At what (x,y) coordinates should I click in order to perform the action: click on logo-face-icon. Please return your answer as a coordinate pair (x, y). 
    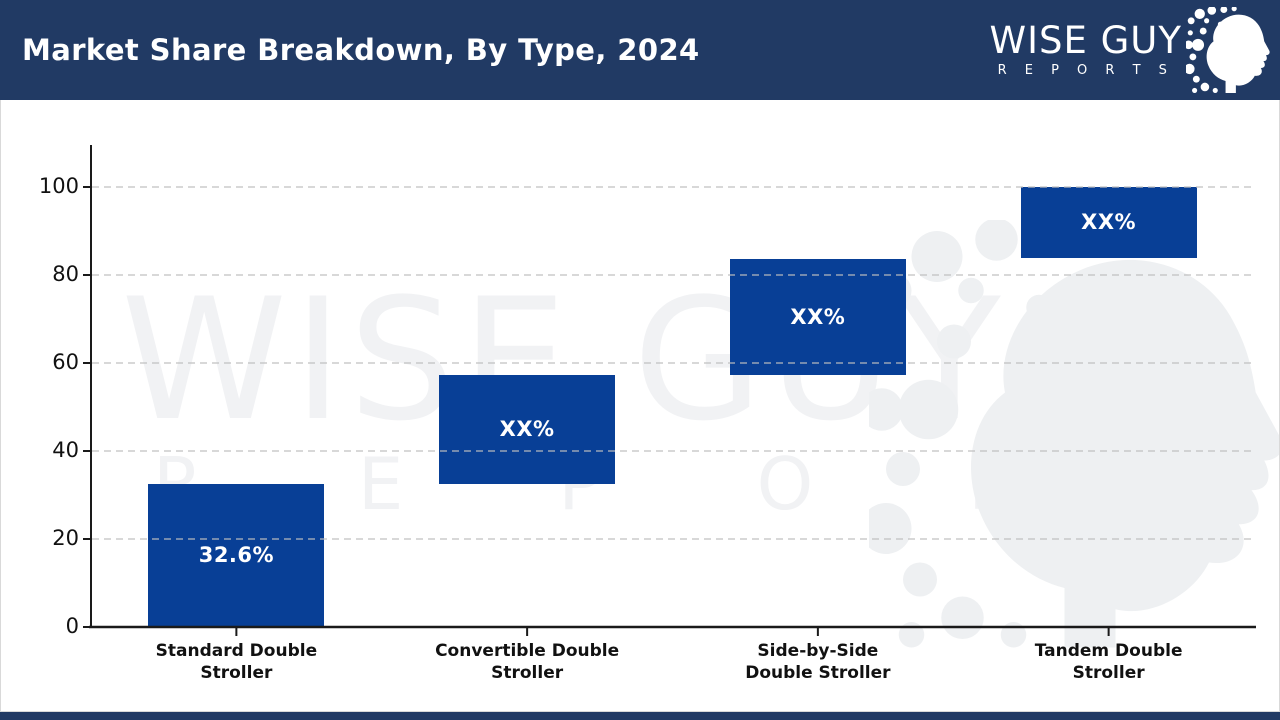
    Looking at the image, I should click on (1228, 50).